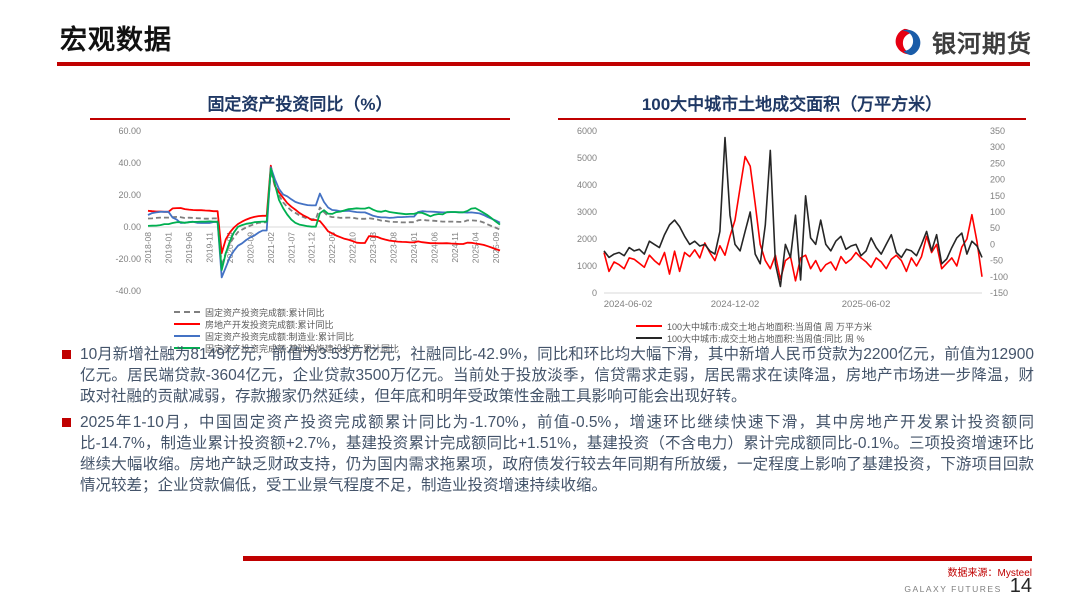 This screenshot has width=1080, height=608. Describe the element at coordinates (353, 247) in the screenshot. I see `x-axis-tick-label: 2022-10` at that location.